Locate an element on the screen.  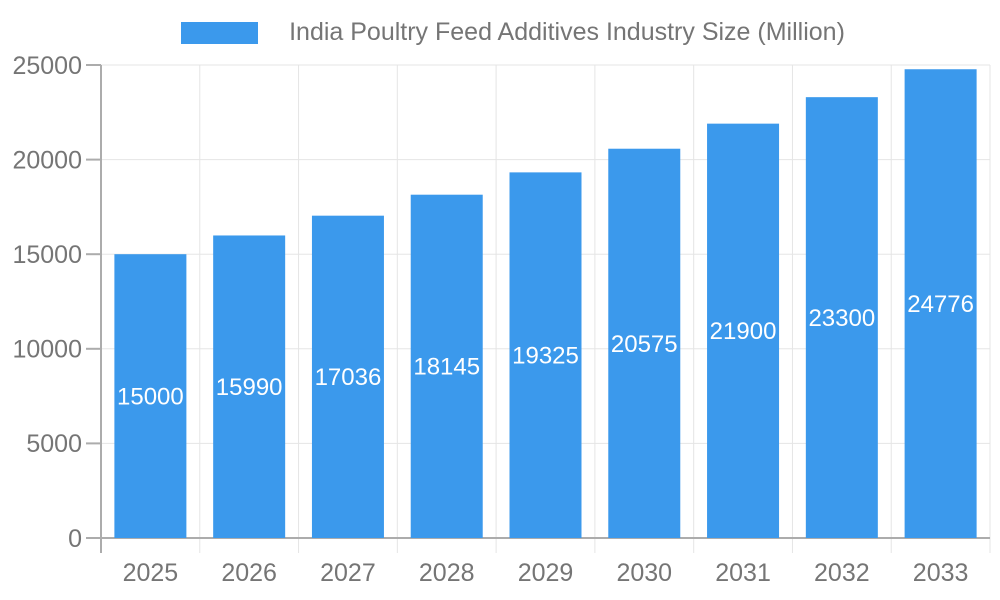
x-tick-label: 2027 is located at coordinates (348, 573).